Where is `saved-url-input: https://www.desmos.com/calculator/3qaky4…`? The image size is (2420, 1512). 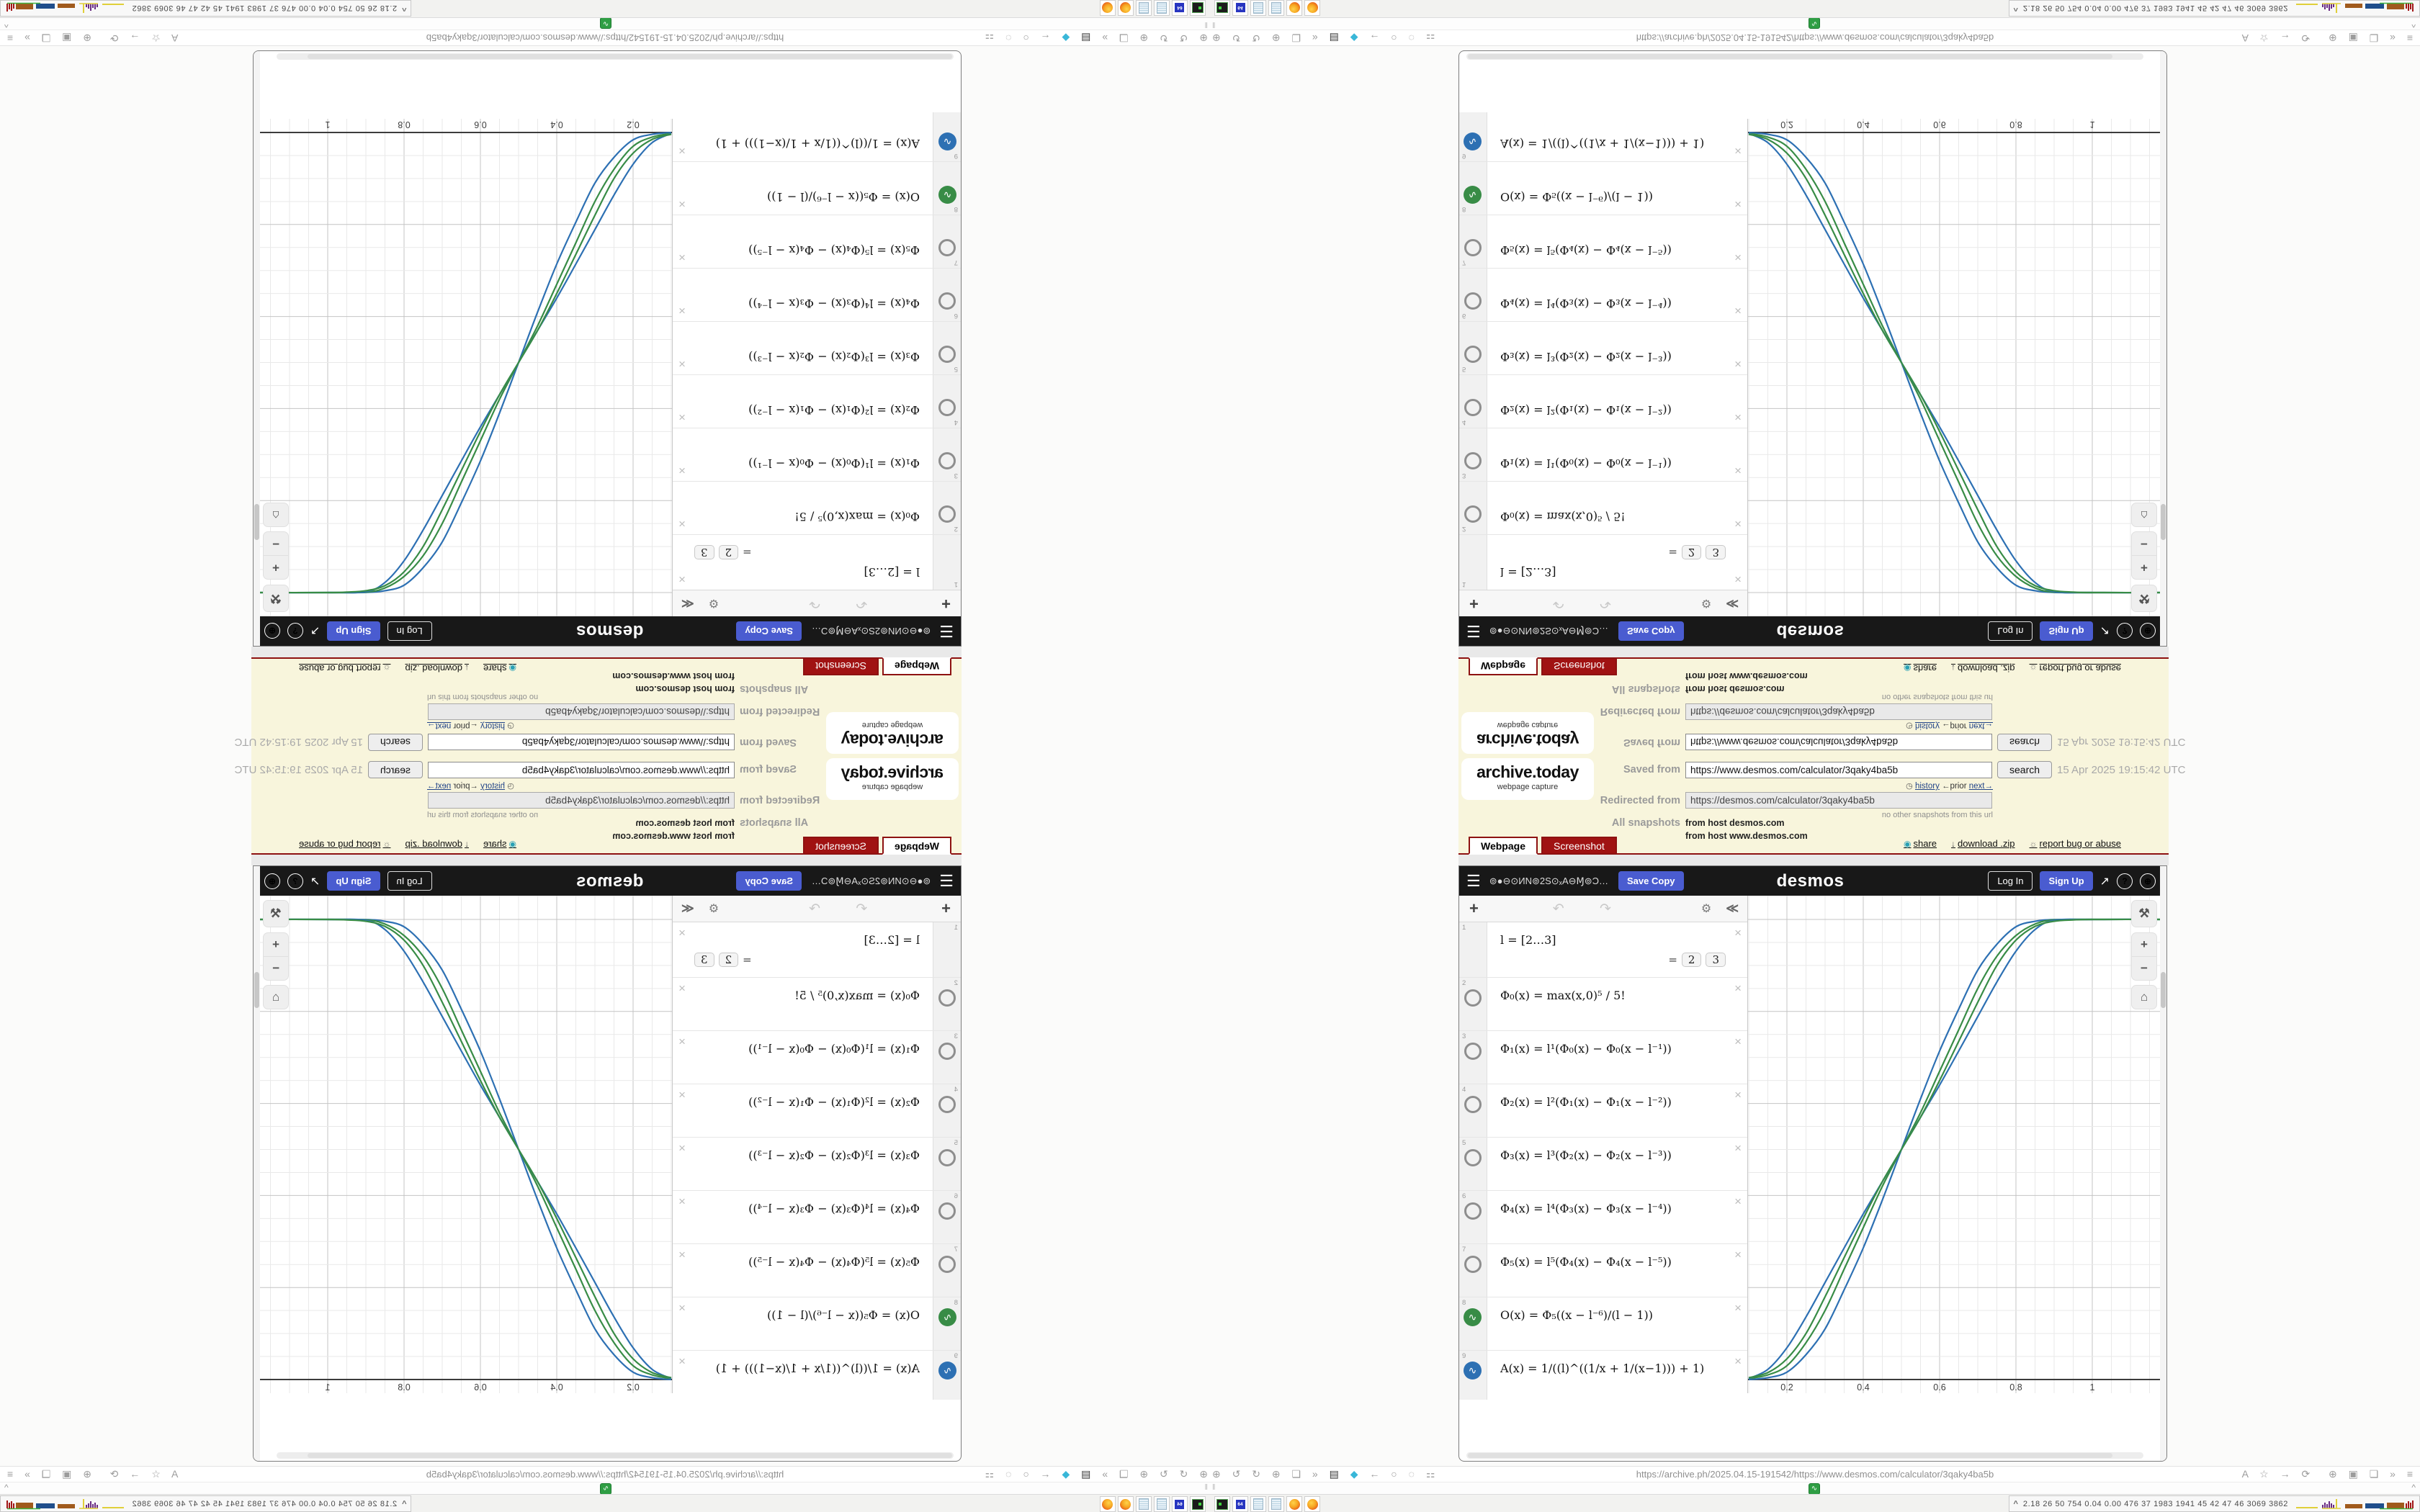 saved-url-input: https://www.desmos.com/calculator/3qaky4… is located at coordinates (1838, 769).